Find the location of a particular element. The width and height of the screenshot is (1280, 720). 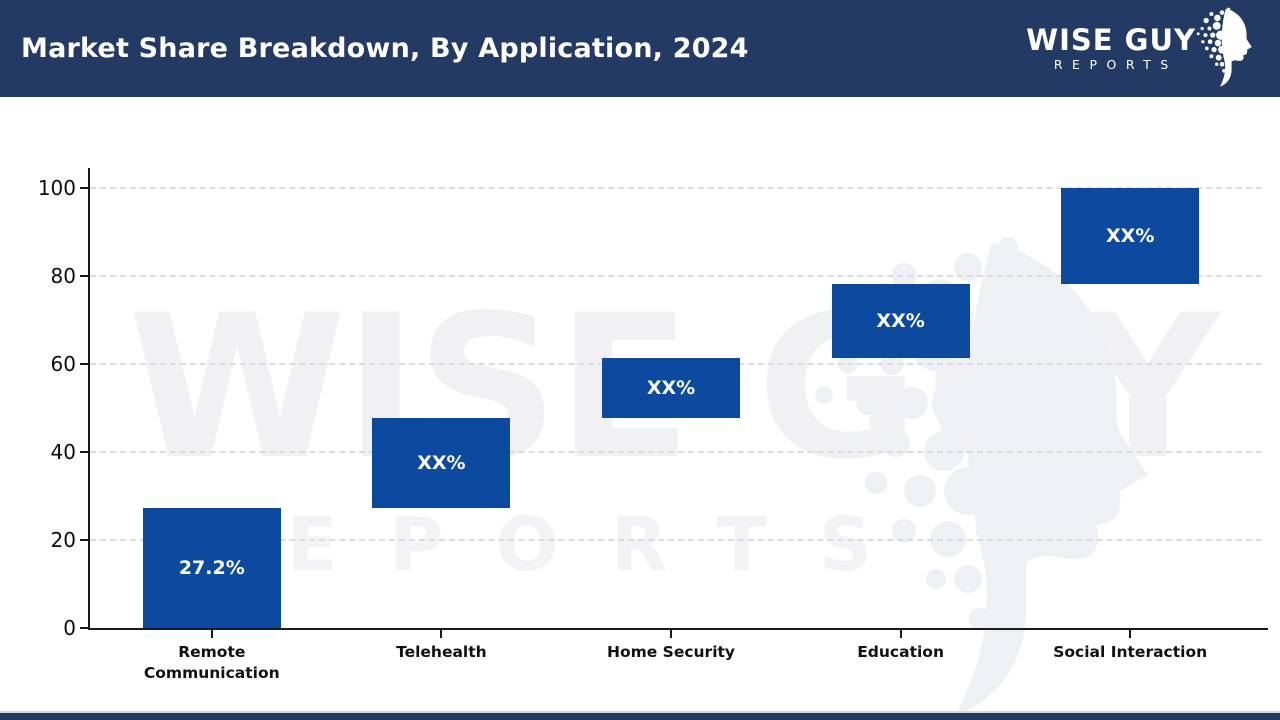

wiseguy-head-icon is located at coordinates (1224, 47).